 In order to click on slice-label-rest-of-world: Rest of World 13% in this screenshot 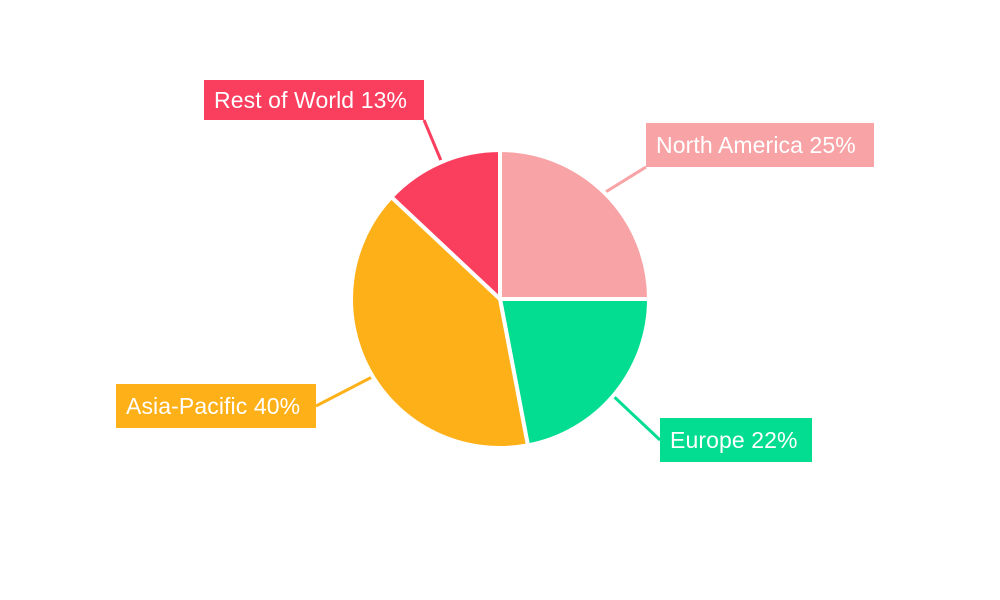, I will do `click(314, 100)`.